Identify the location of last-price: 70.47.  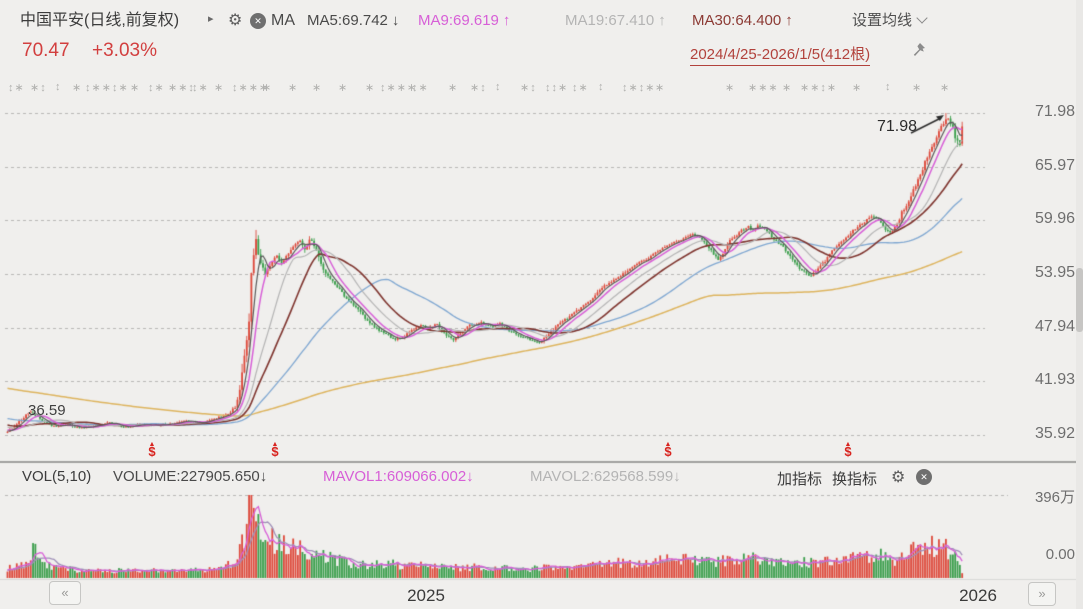
(46, 50).